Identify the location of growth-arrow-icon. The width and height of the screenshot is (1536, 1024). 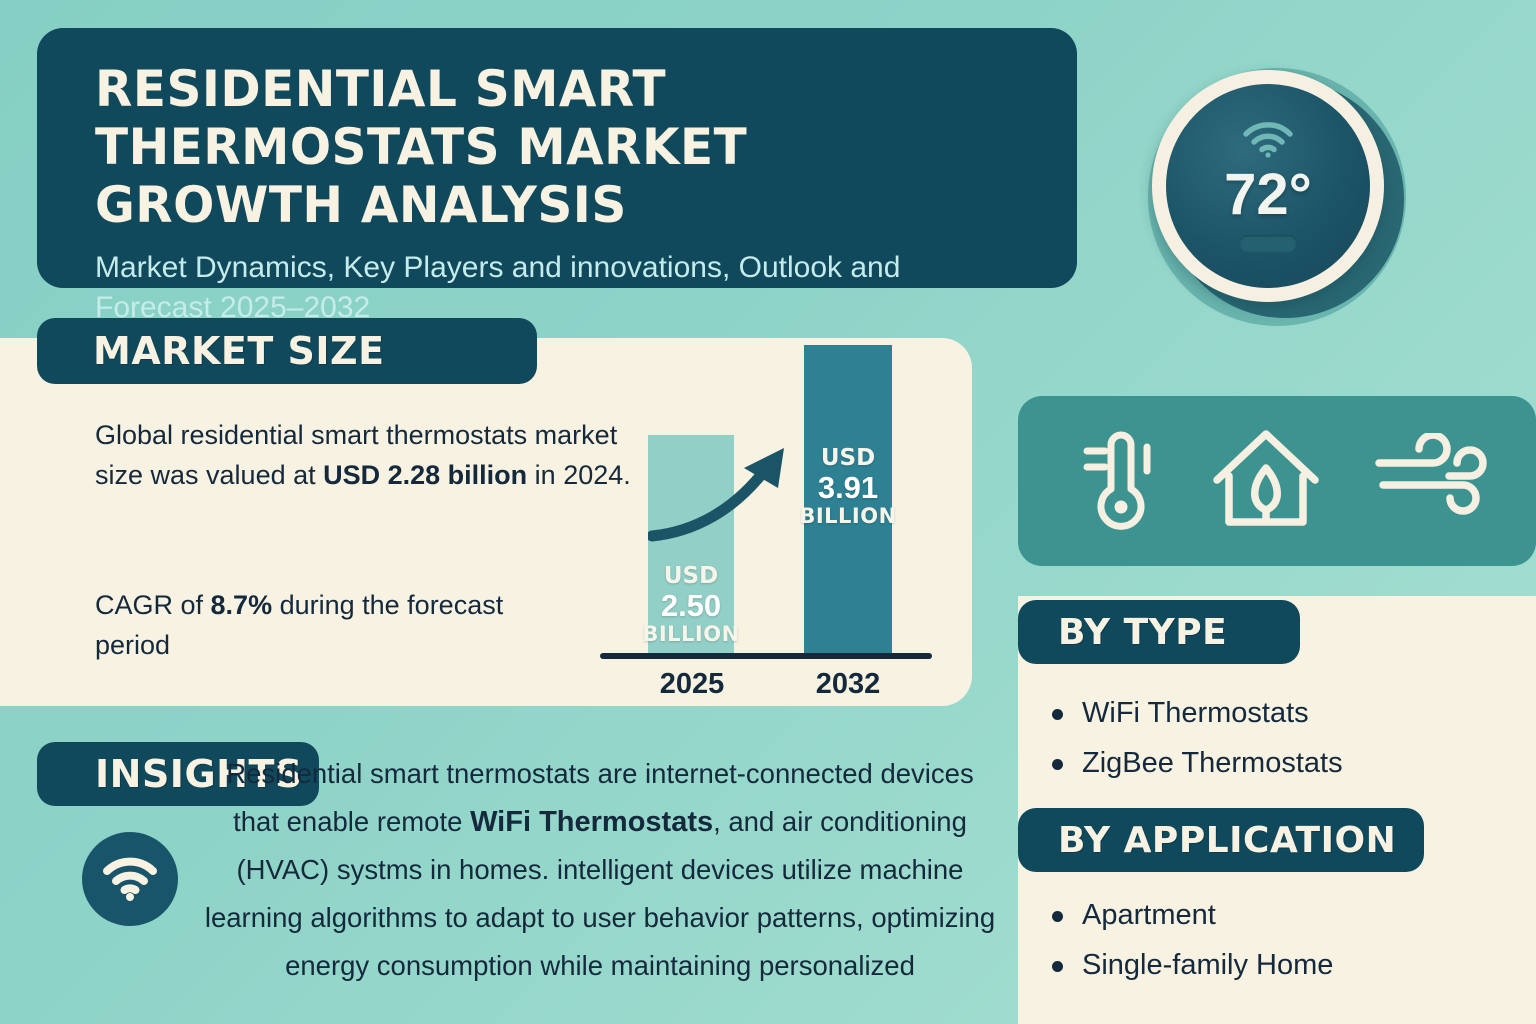
(737, 500).